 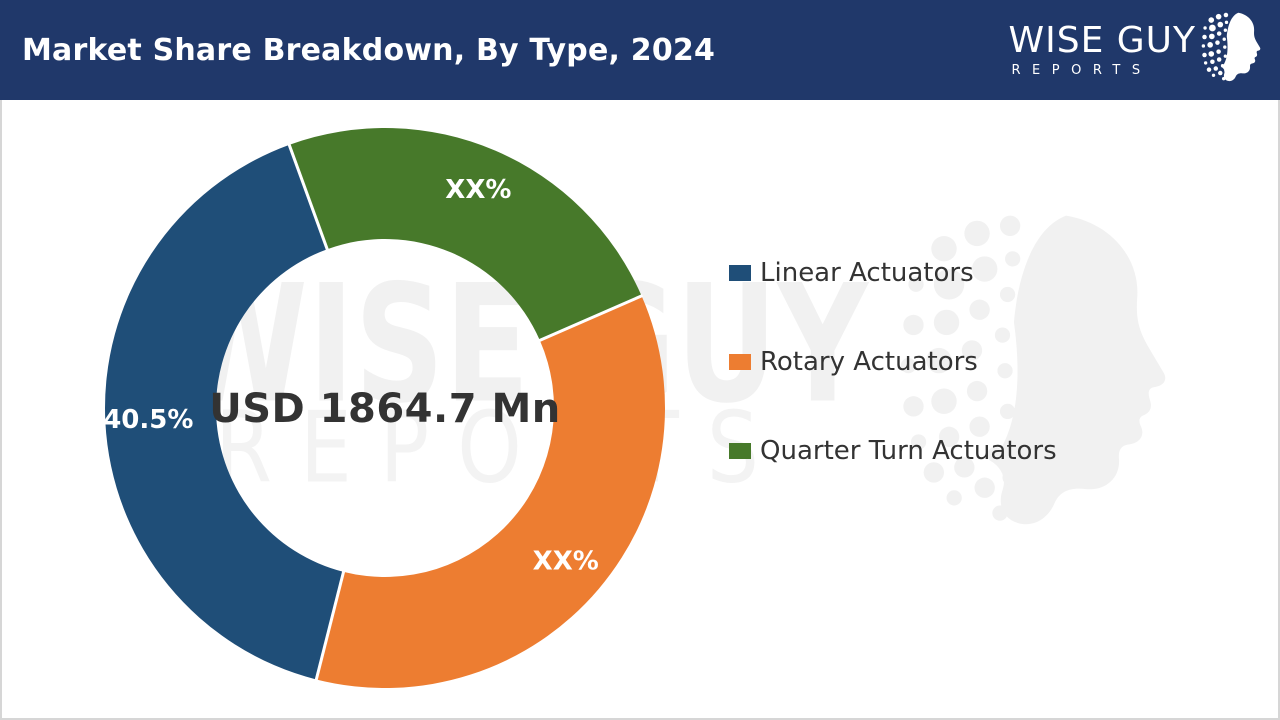 What do you see at coordinates (908, 451) in the screenshot?
I see `legend-label: Quarter Turn Actuators` at bounding box center [908, 451].